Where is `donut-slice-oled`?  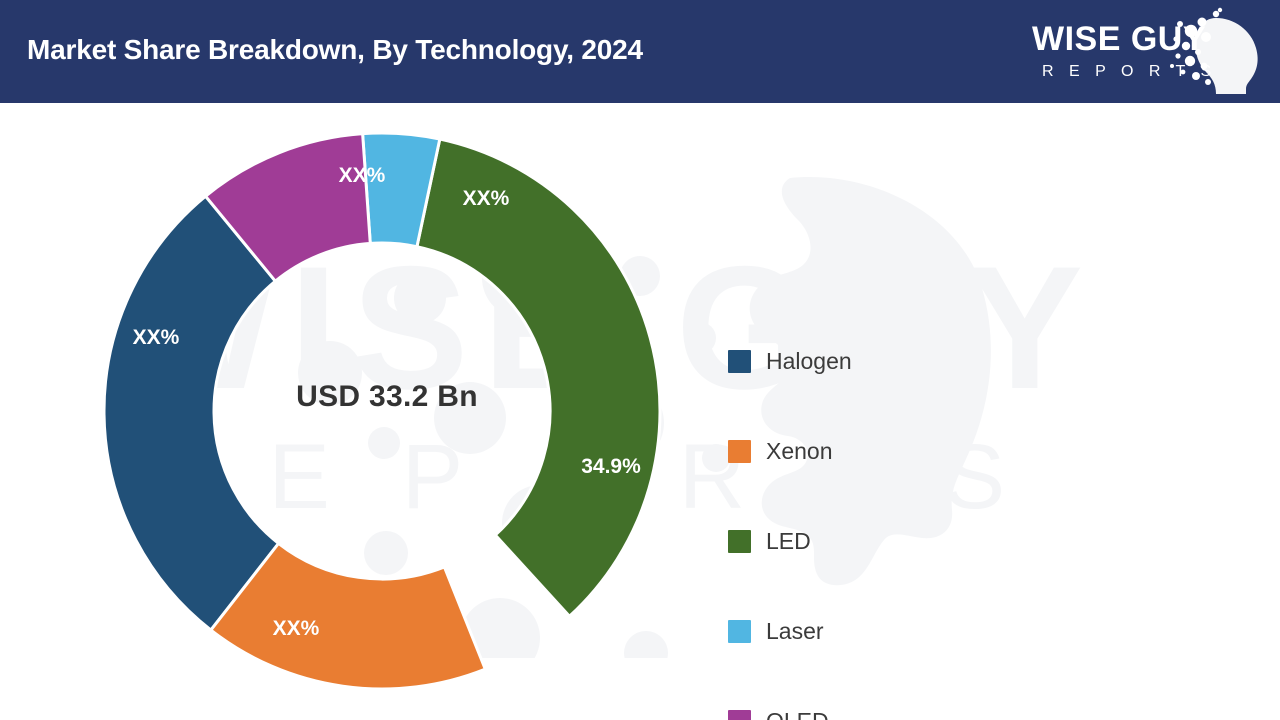
donut-slice-oled is located at coordinates (287, 208).